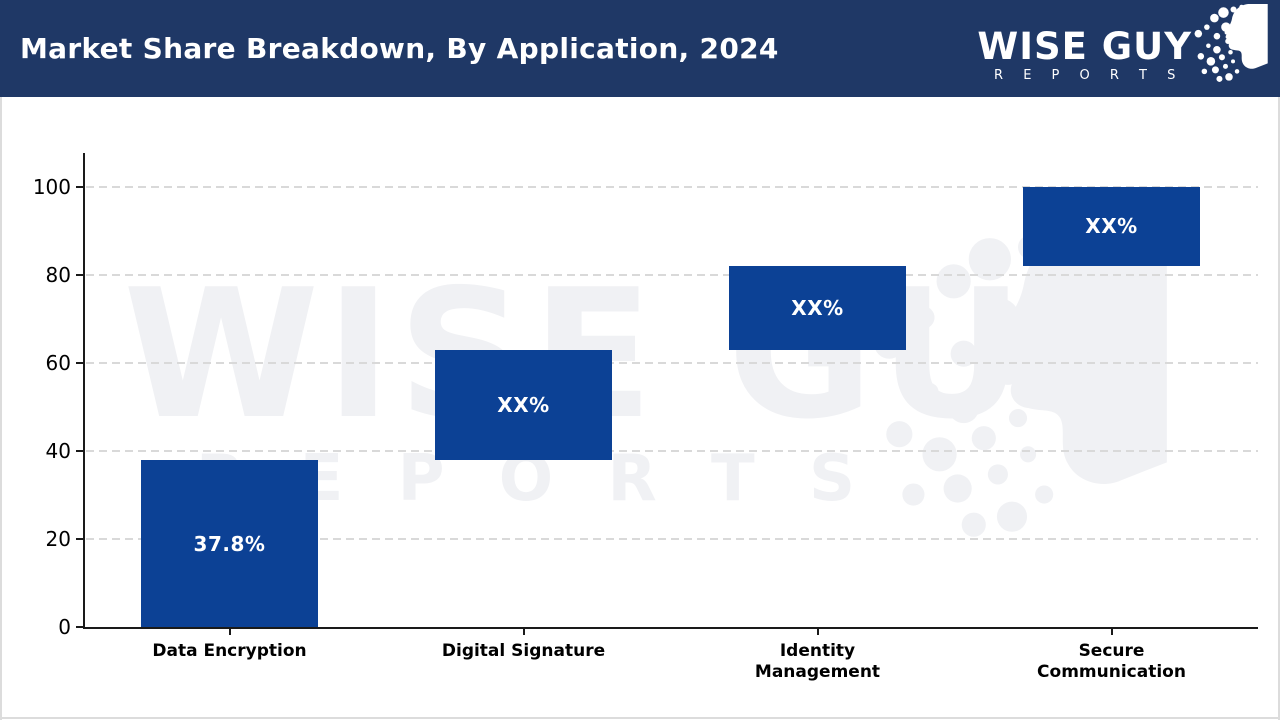  I want to click on bar-value-label: 37.8%, so click(229, 543).